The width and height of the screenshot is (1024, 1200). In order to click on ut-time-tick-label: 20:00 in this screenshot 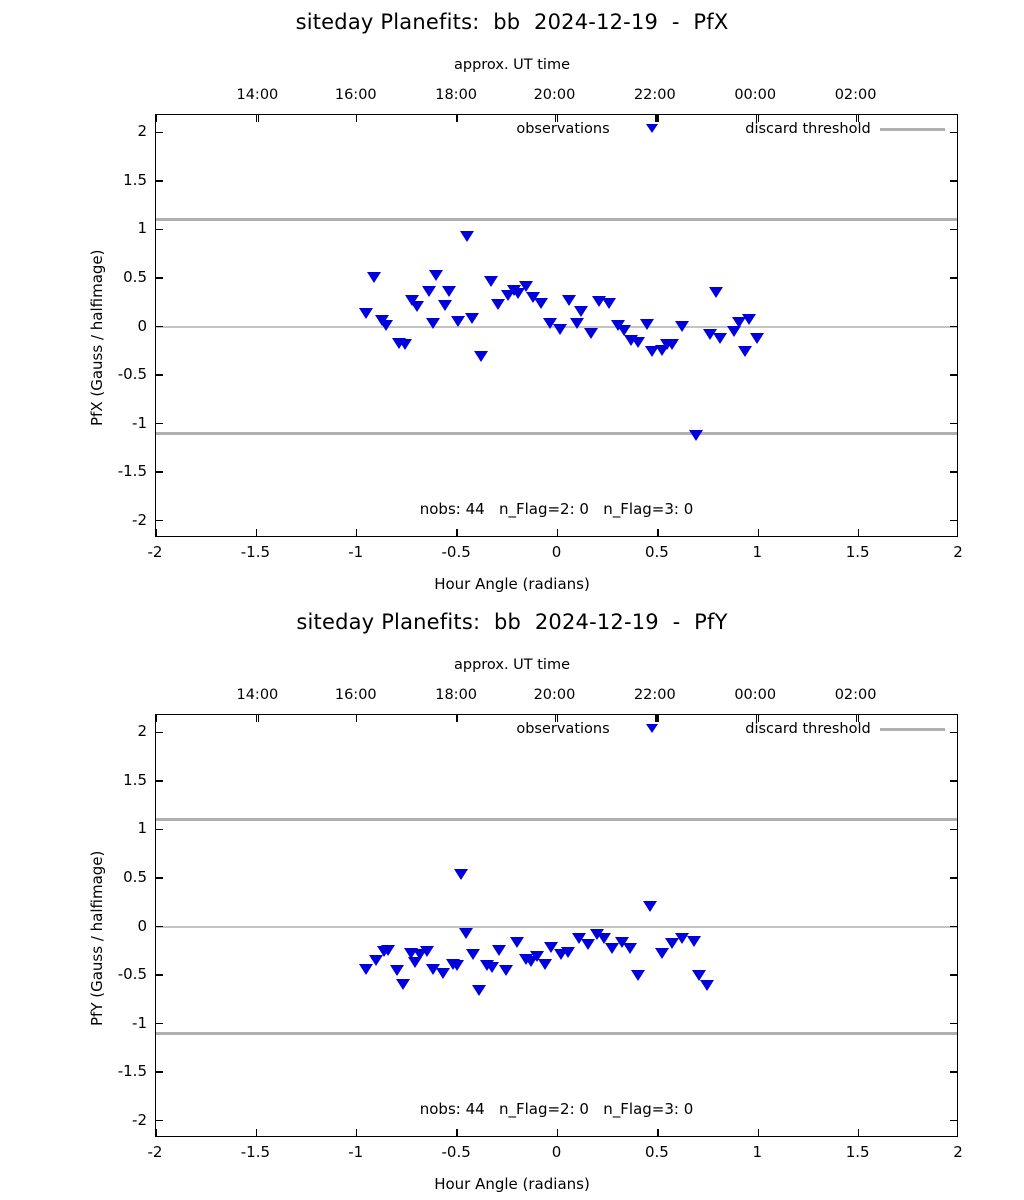, I will do `click(554, 95)`.